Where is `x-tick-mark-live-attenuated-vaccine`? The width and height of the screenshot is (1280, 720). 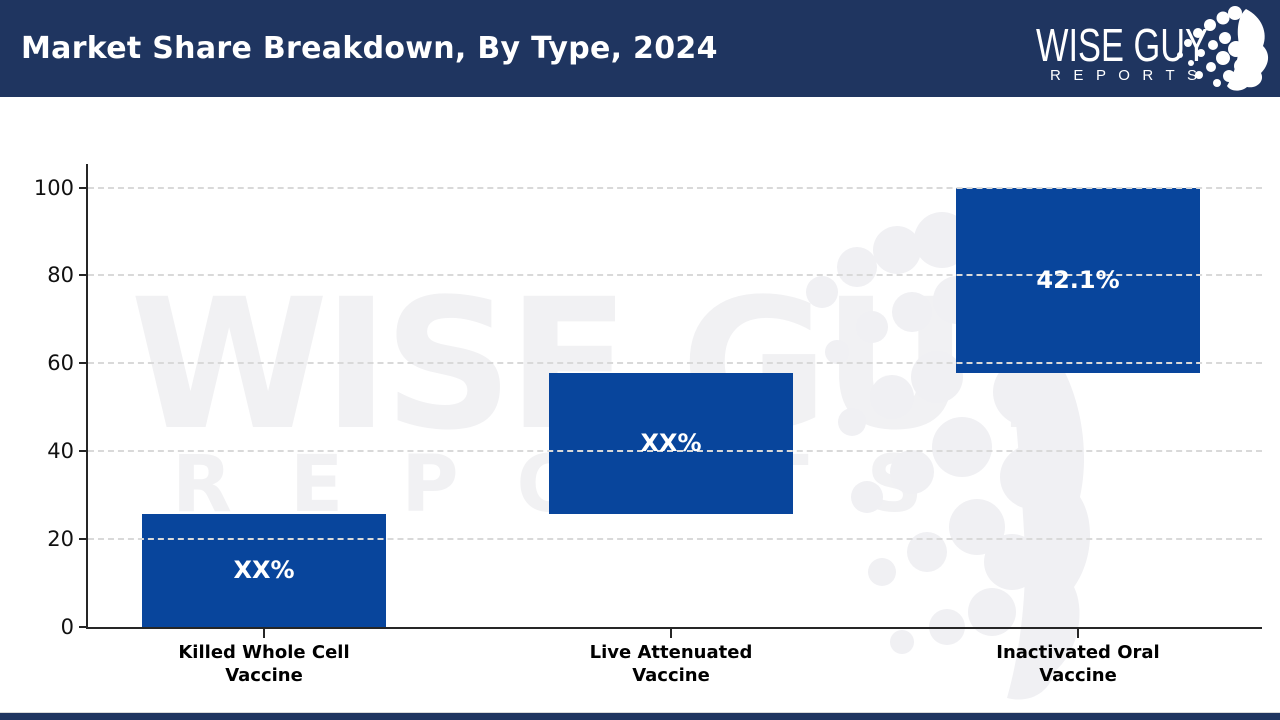
x-tick-mark-live-attenuated-vaccine is located at coordinates (671, 633).